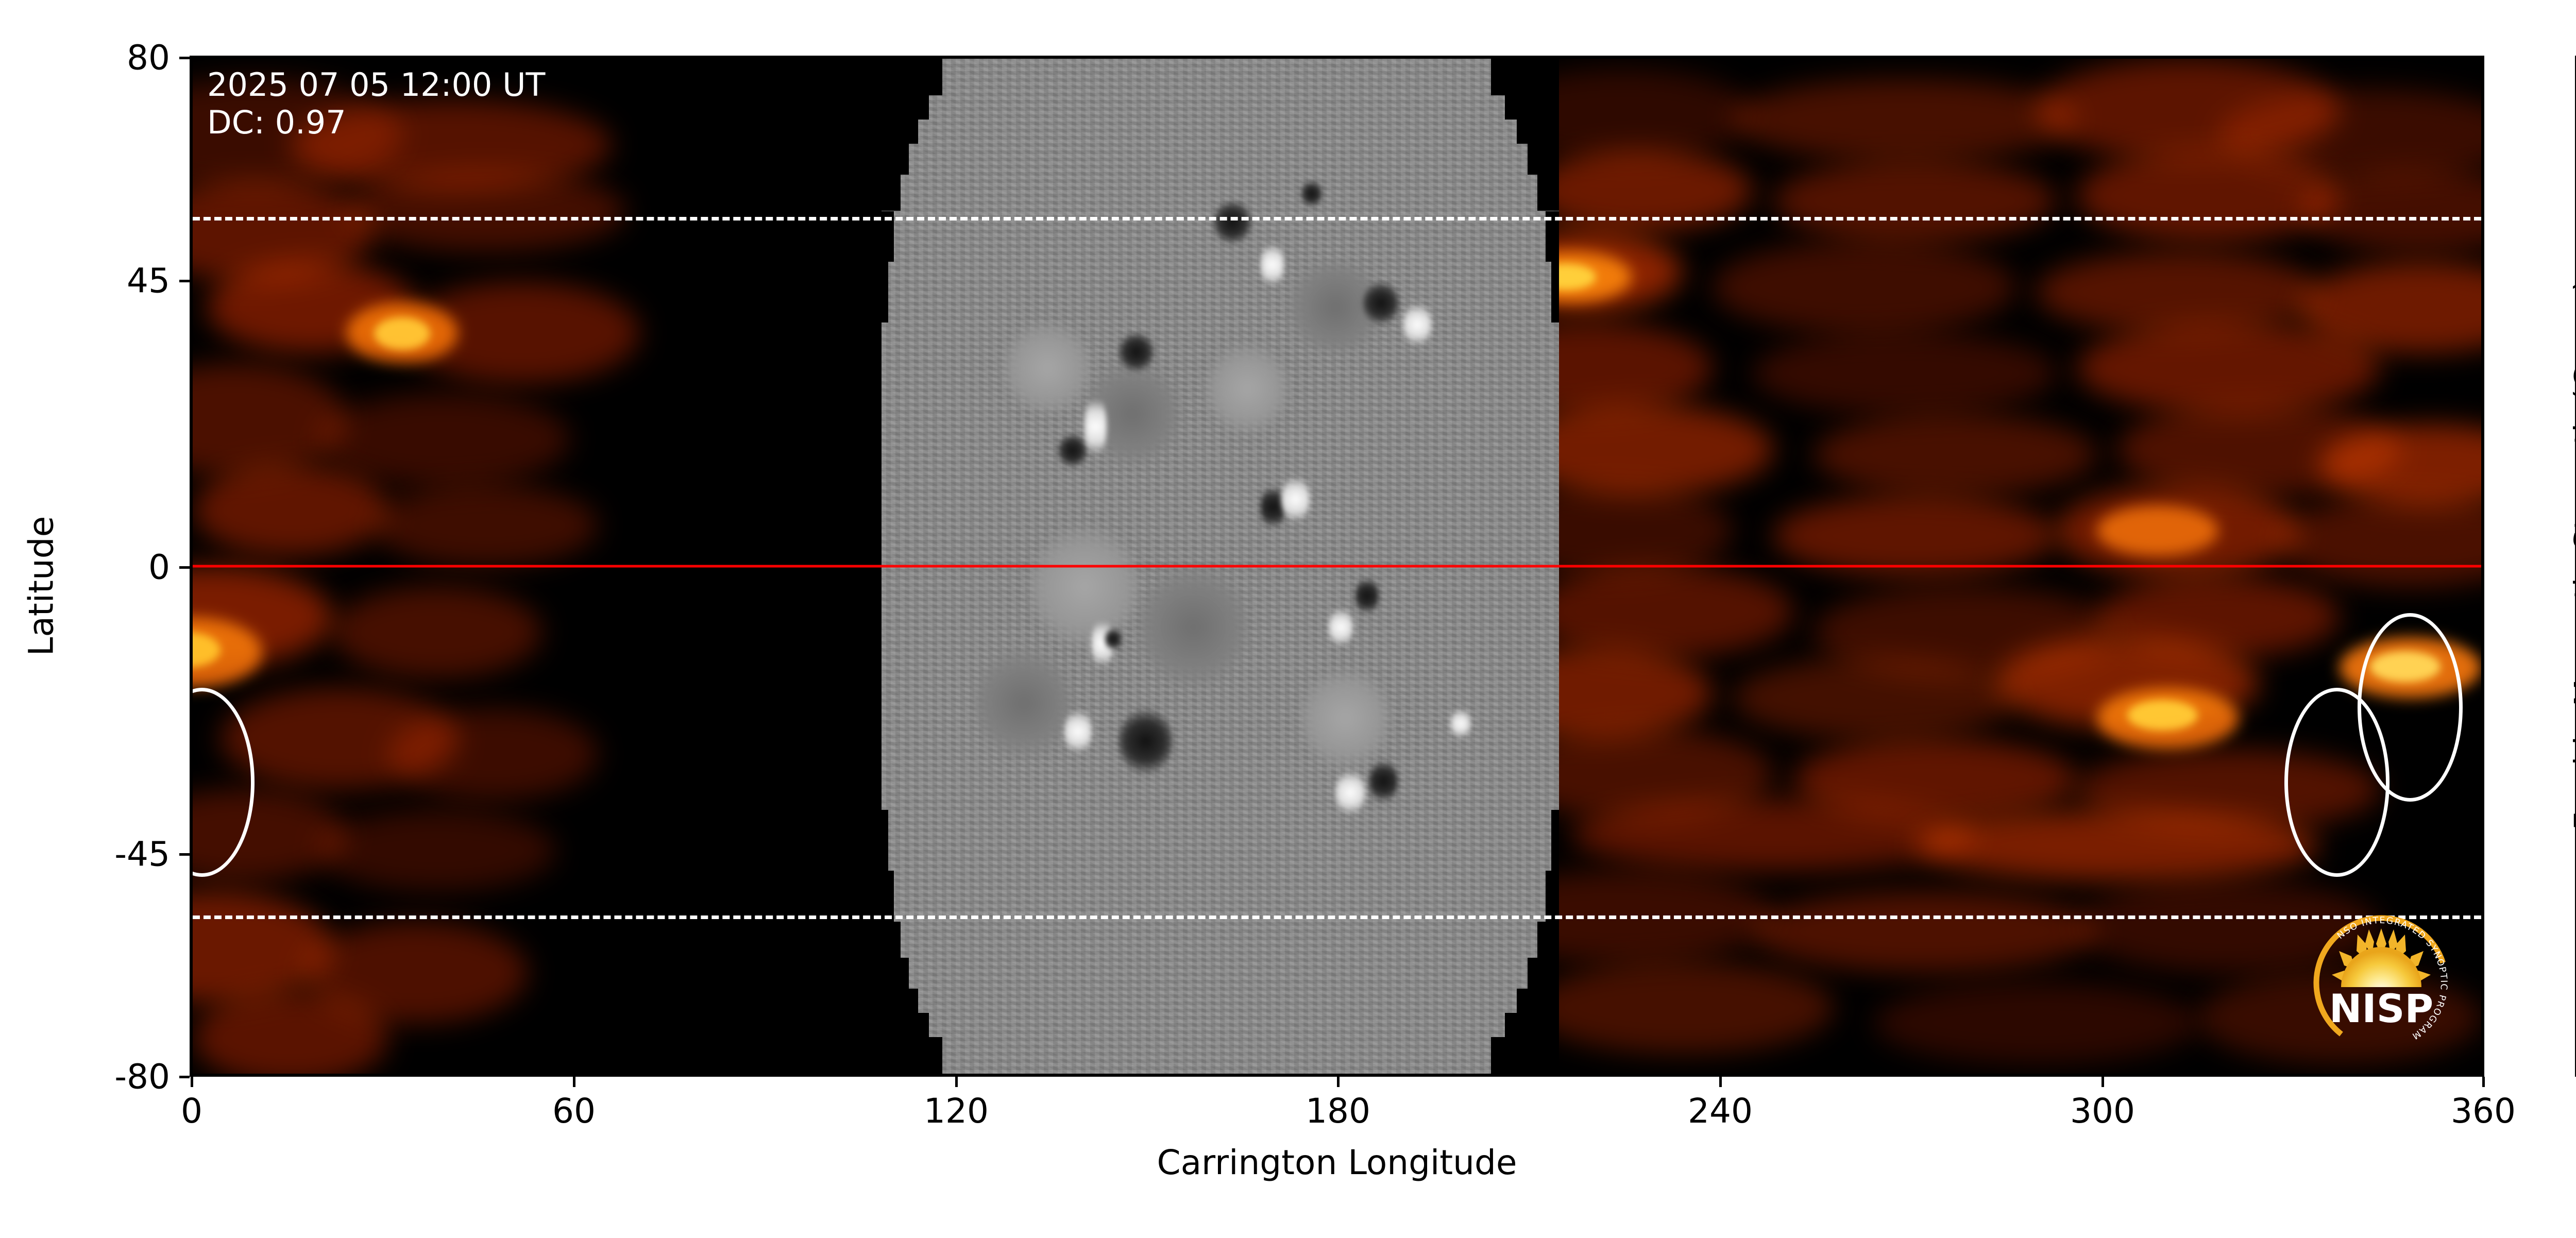 Image resolution: width=2576 pixels, height=1238 pixels. I want to click on x-tick-label-0: 0, so click(191, 1111).